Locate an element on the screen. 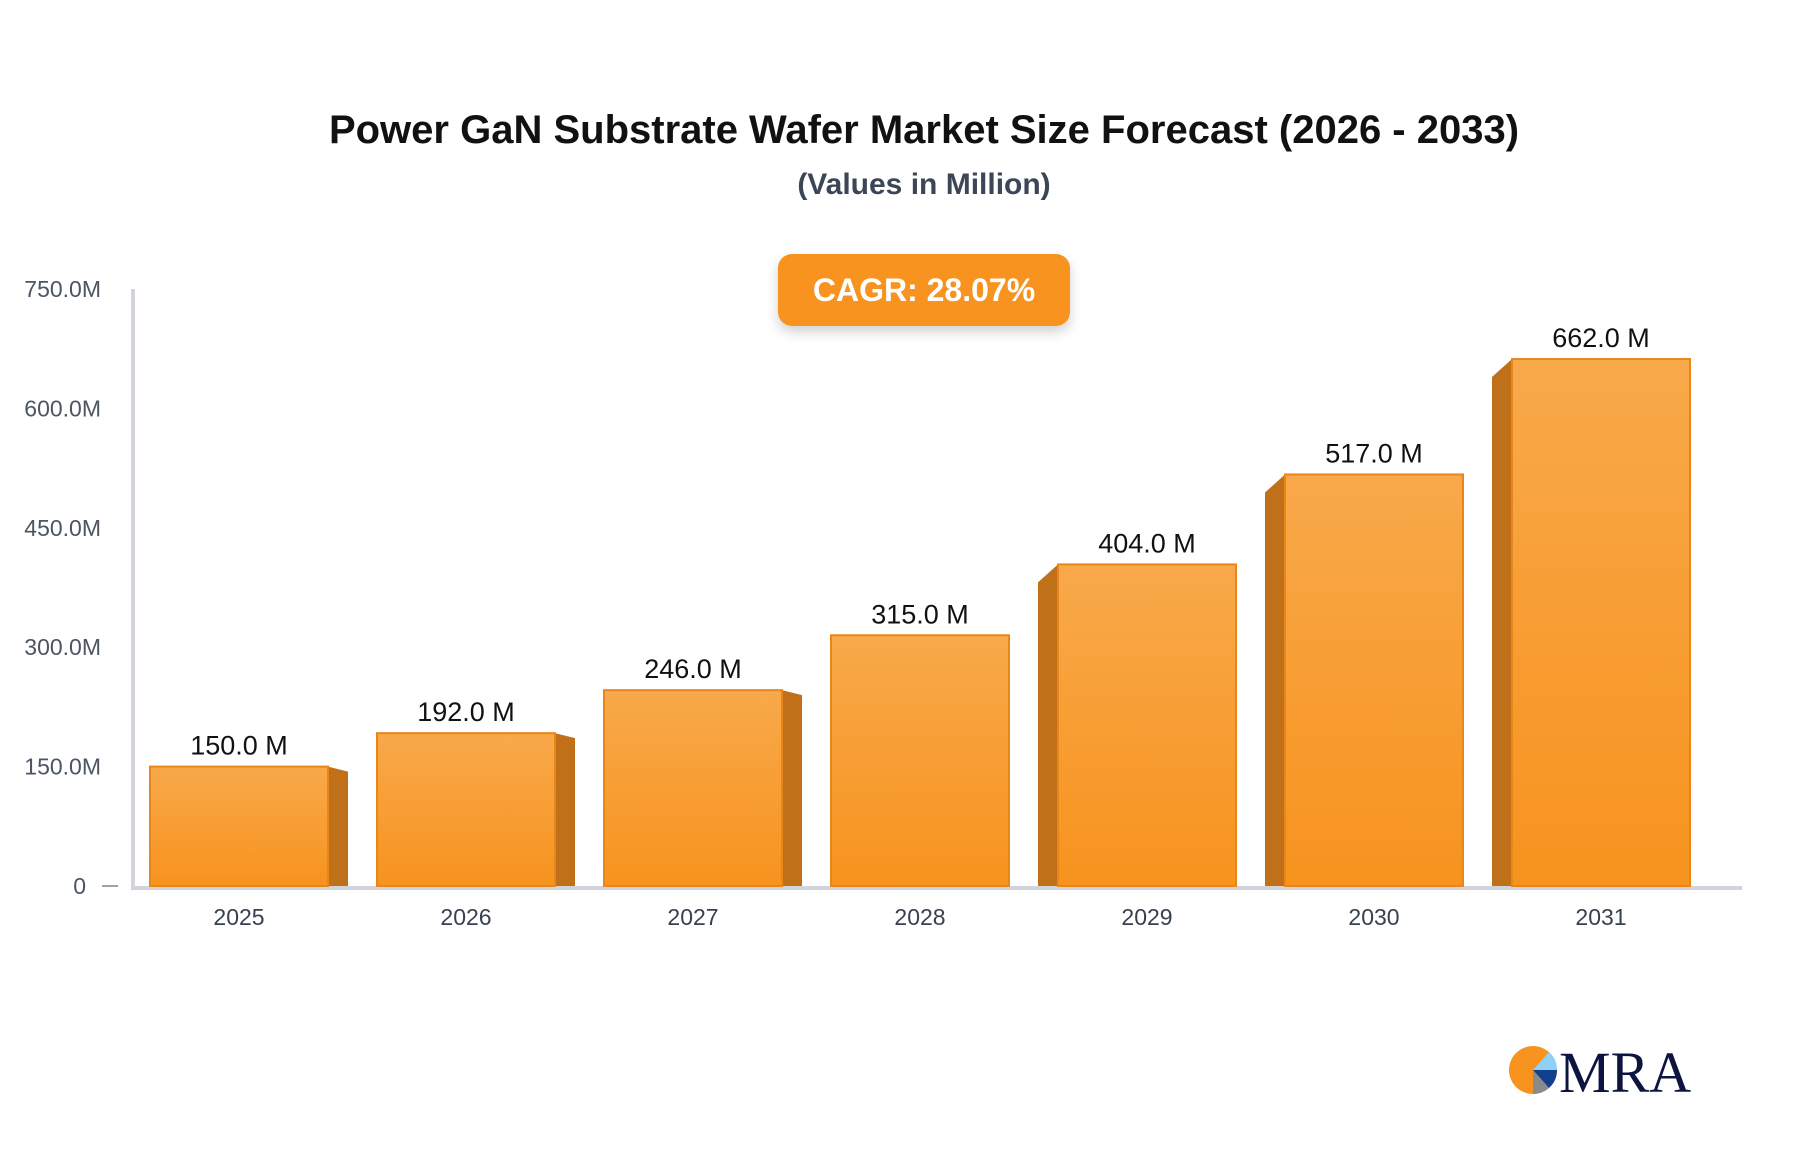 This screenshot has height=1156, width=1800. bar-2025 is located at coordinates (239, 826).